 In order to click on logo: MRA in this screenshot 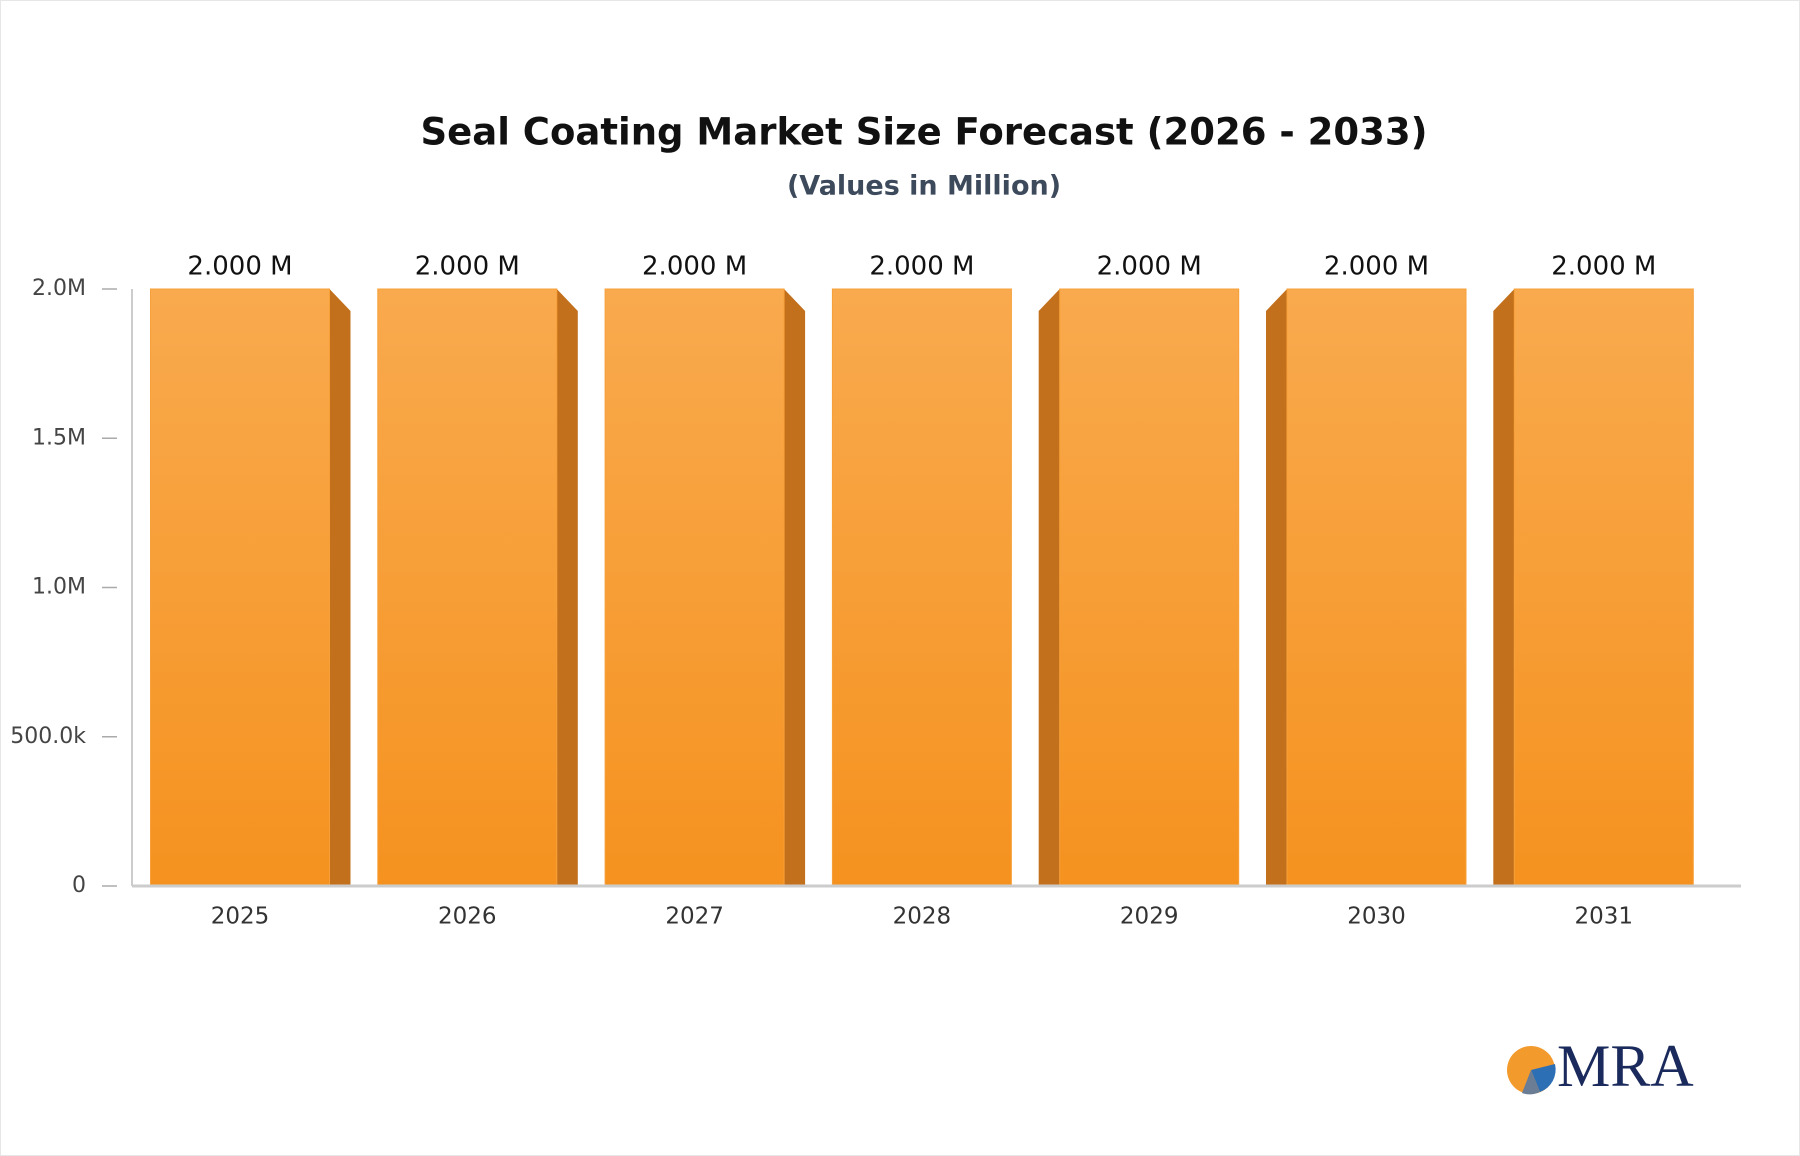, I will do `click(1600, 1066)`.